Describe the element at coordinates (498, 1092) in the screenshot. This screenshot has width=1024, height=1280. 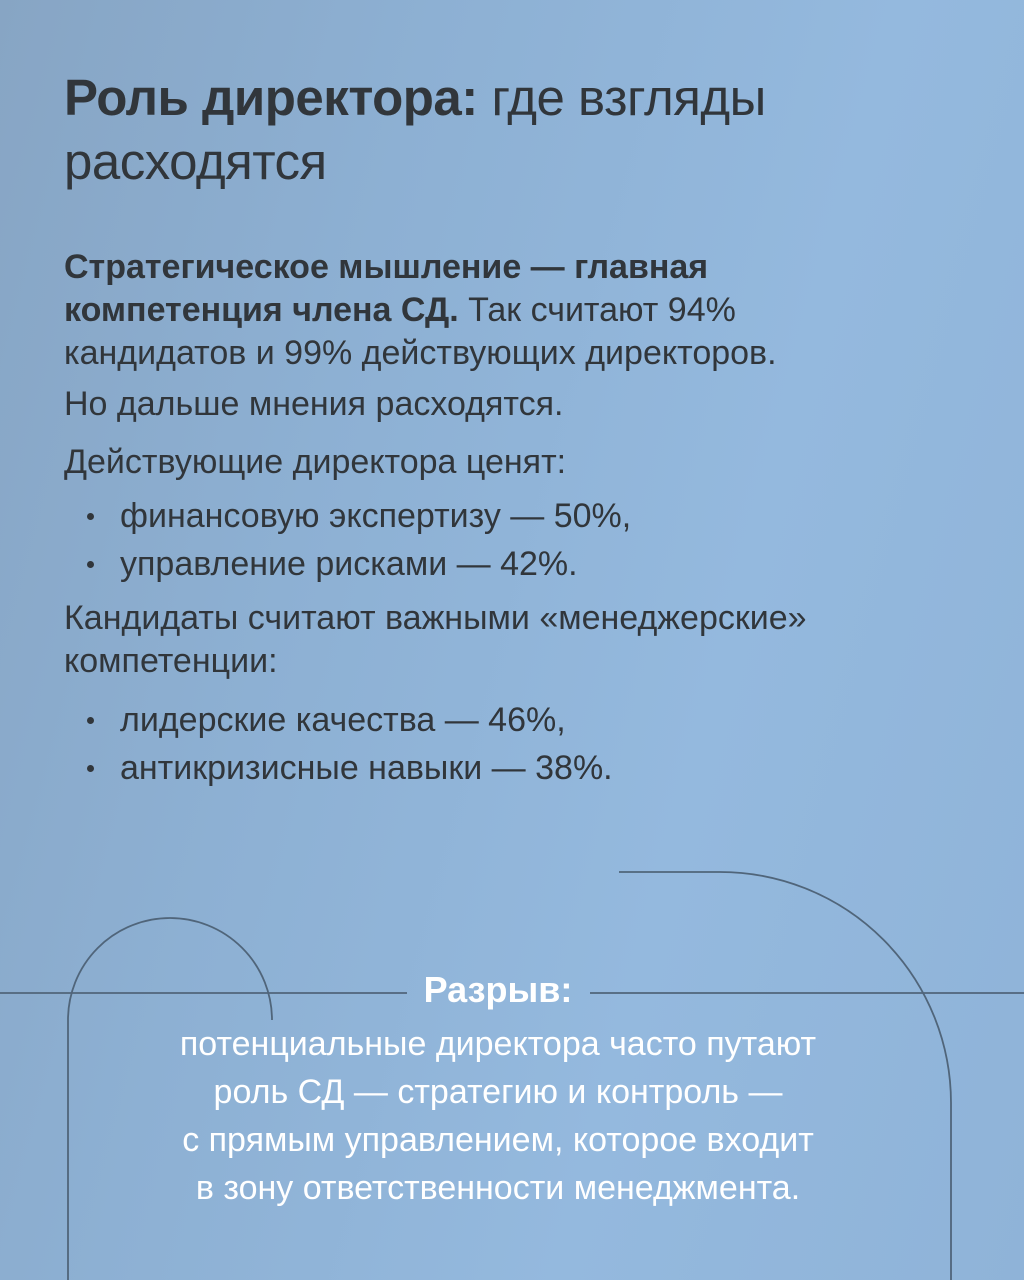
I see `gap-line-2: роль СД — стратегию и контроль —` at that location.